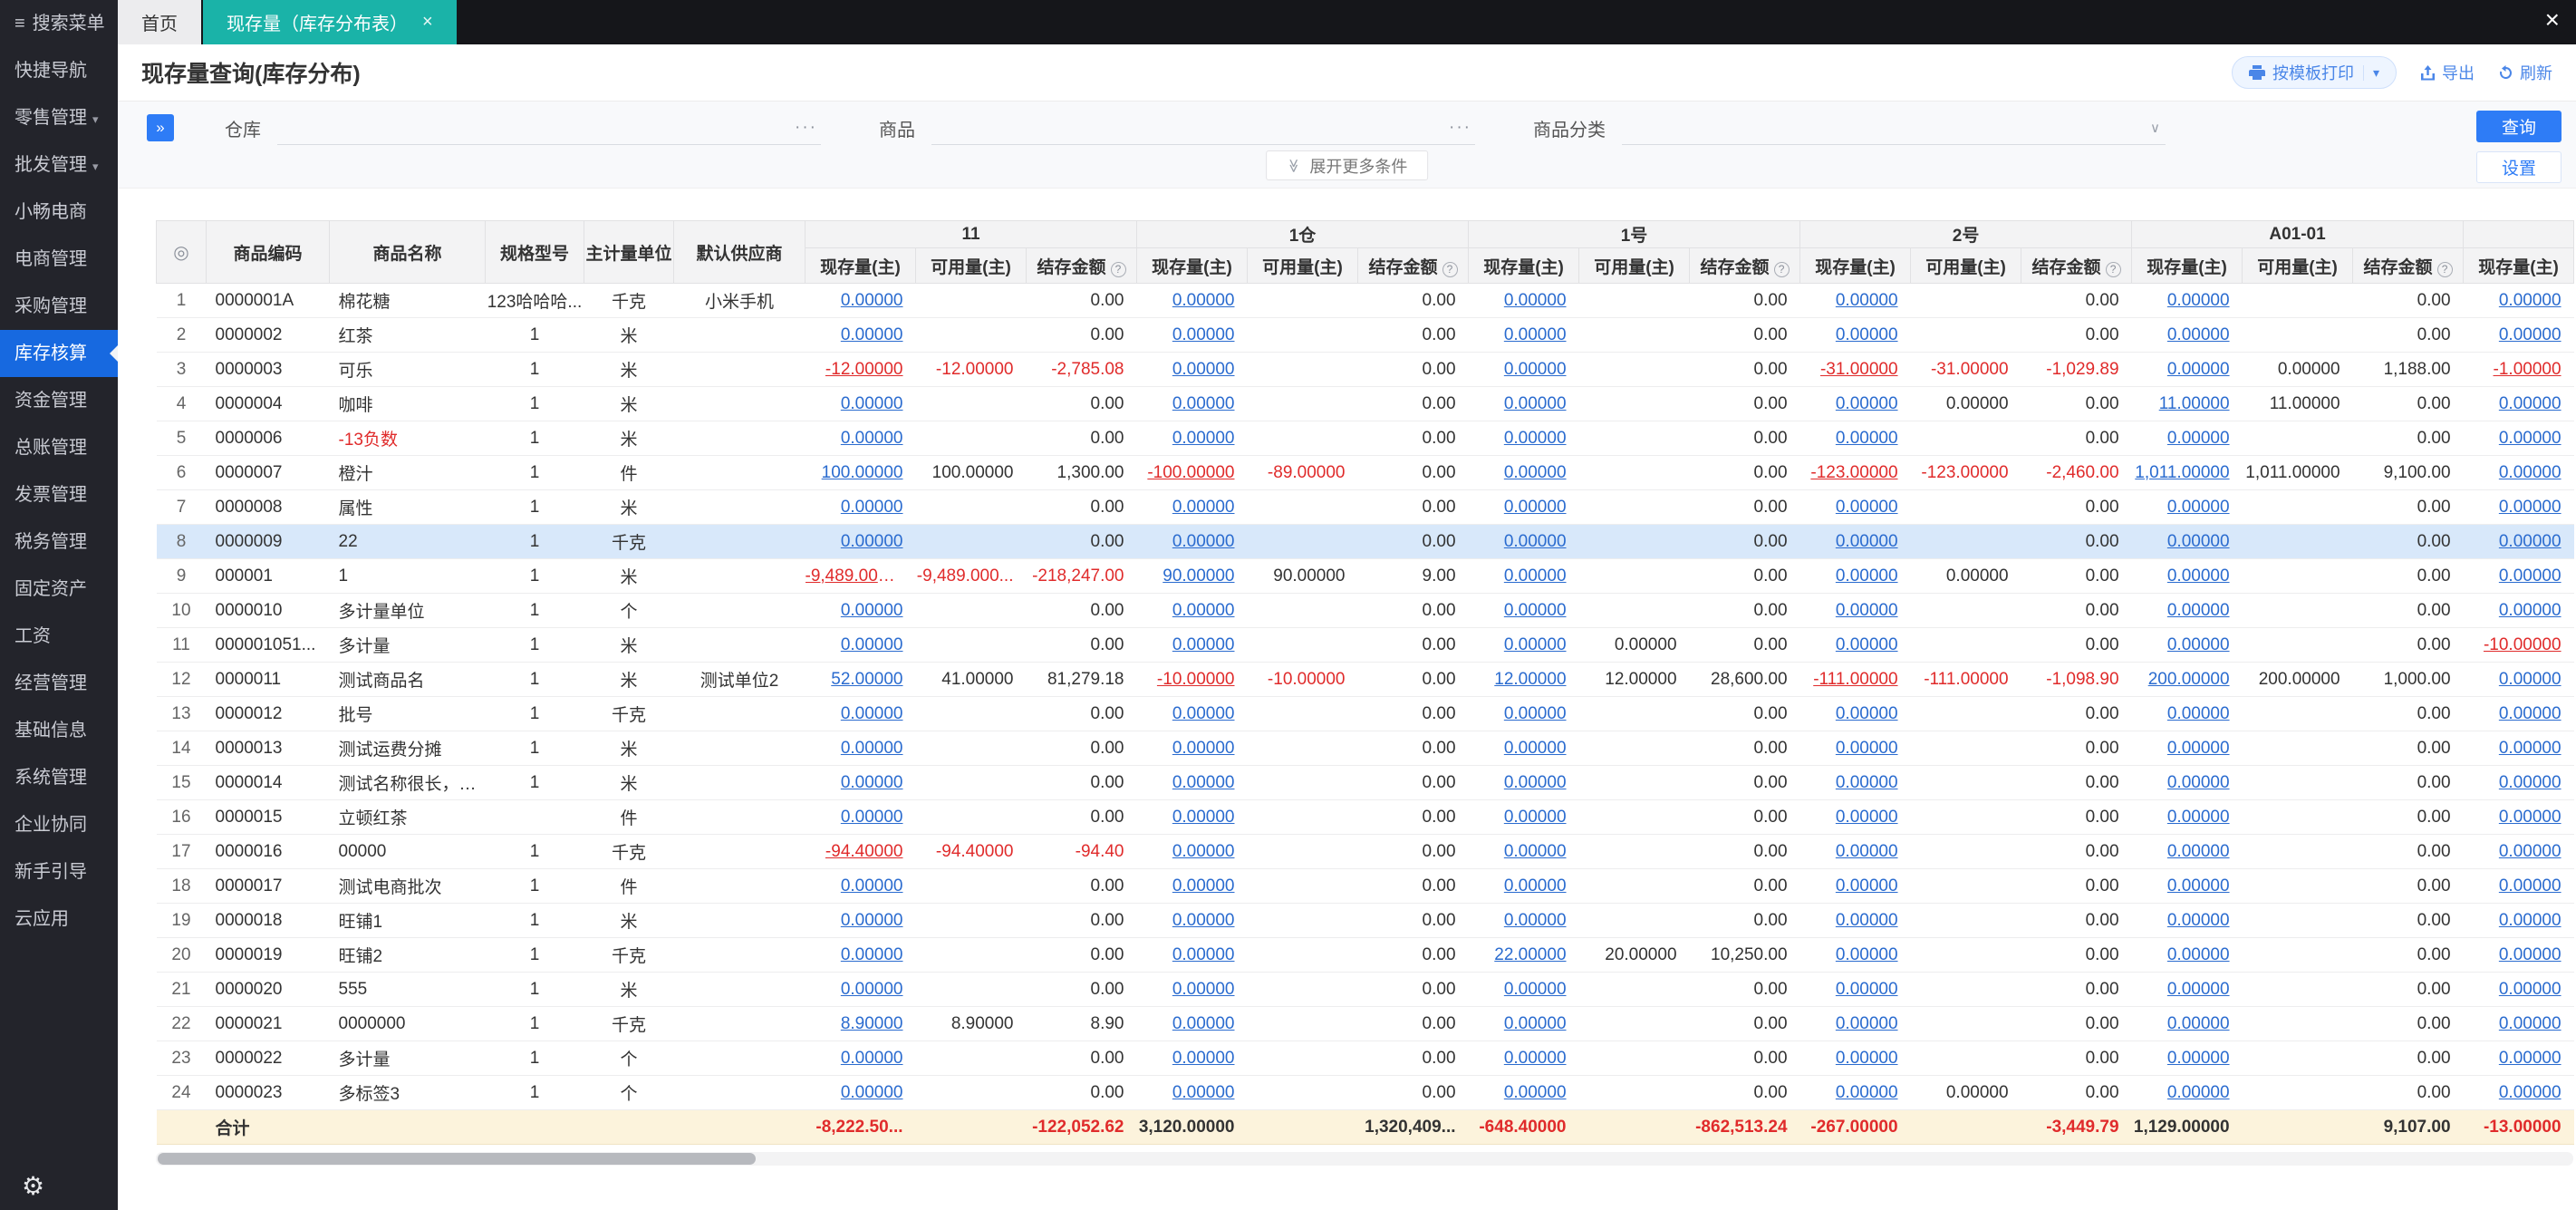 Image resolution: width=2576 pixels, height=1210 pixels. Describe the element at coordinates (1523, 955) in the screenshot. I see `quantity-link-cell: 22.00000` at that location.